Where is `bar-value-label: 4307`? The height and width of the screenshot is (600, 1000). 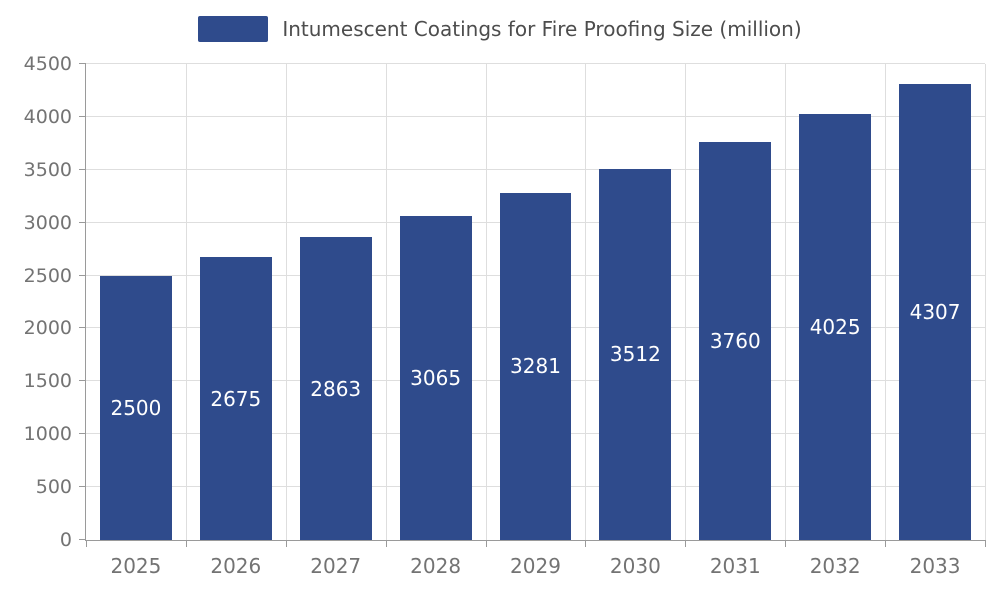 bar-value-label: 4307 is located at coordinates (935, 312).